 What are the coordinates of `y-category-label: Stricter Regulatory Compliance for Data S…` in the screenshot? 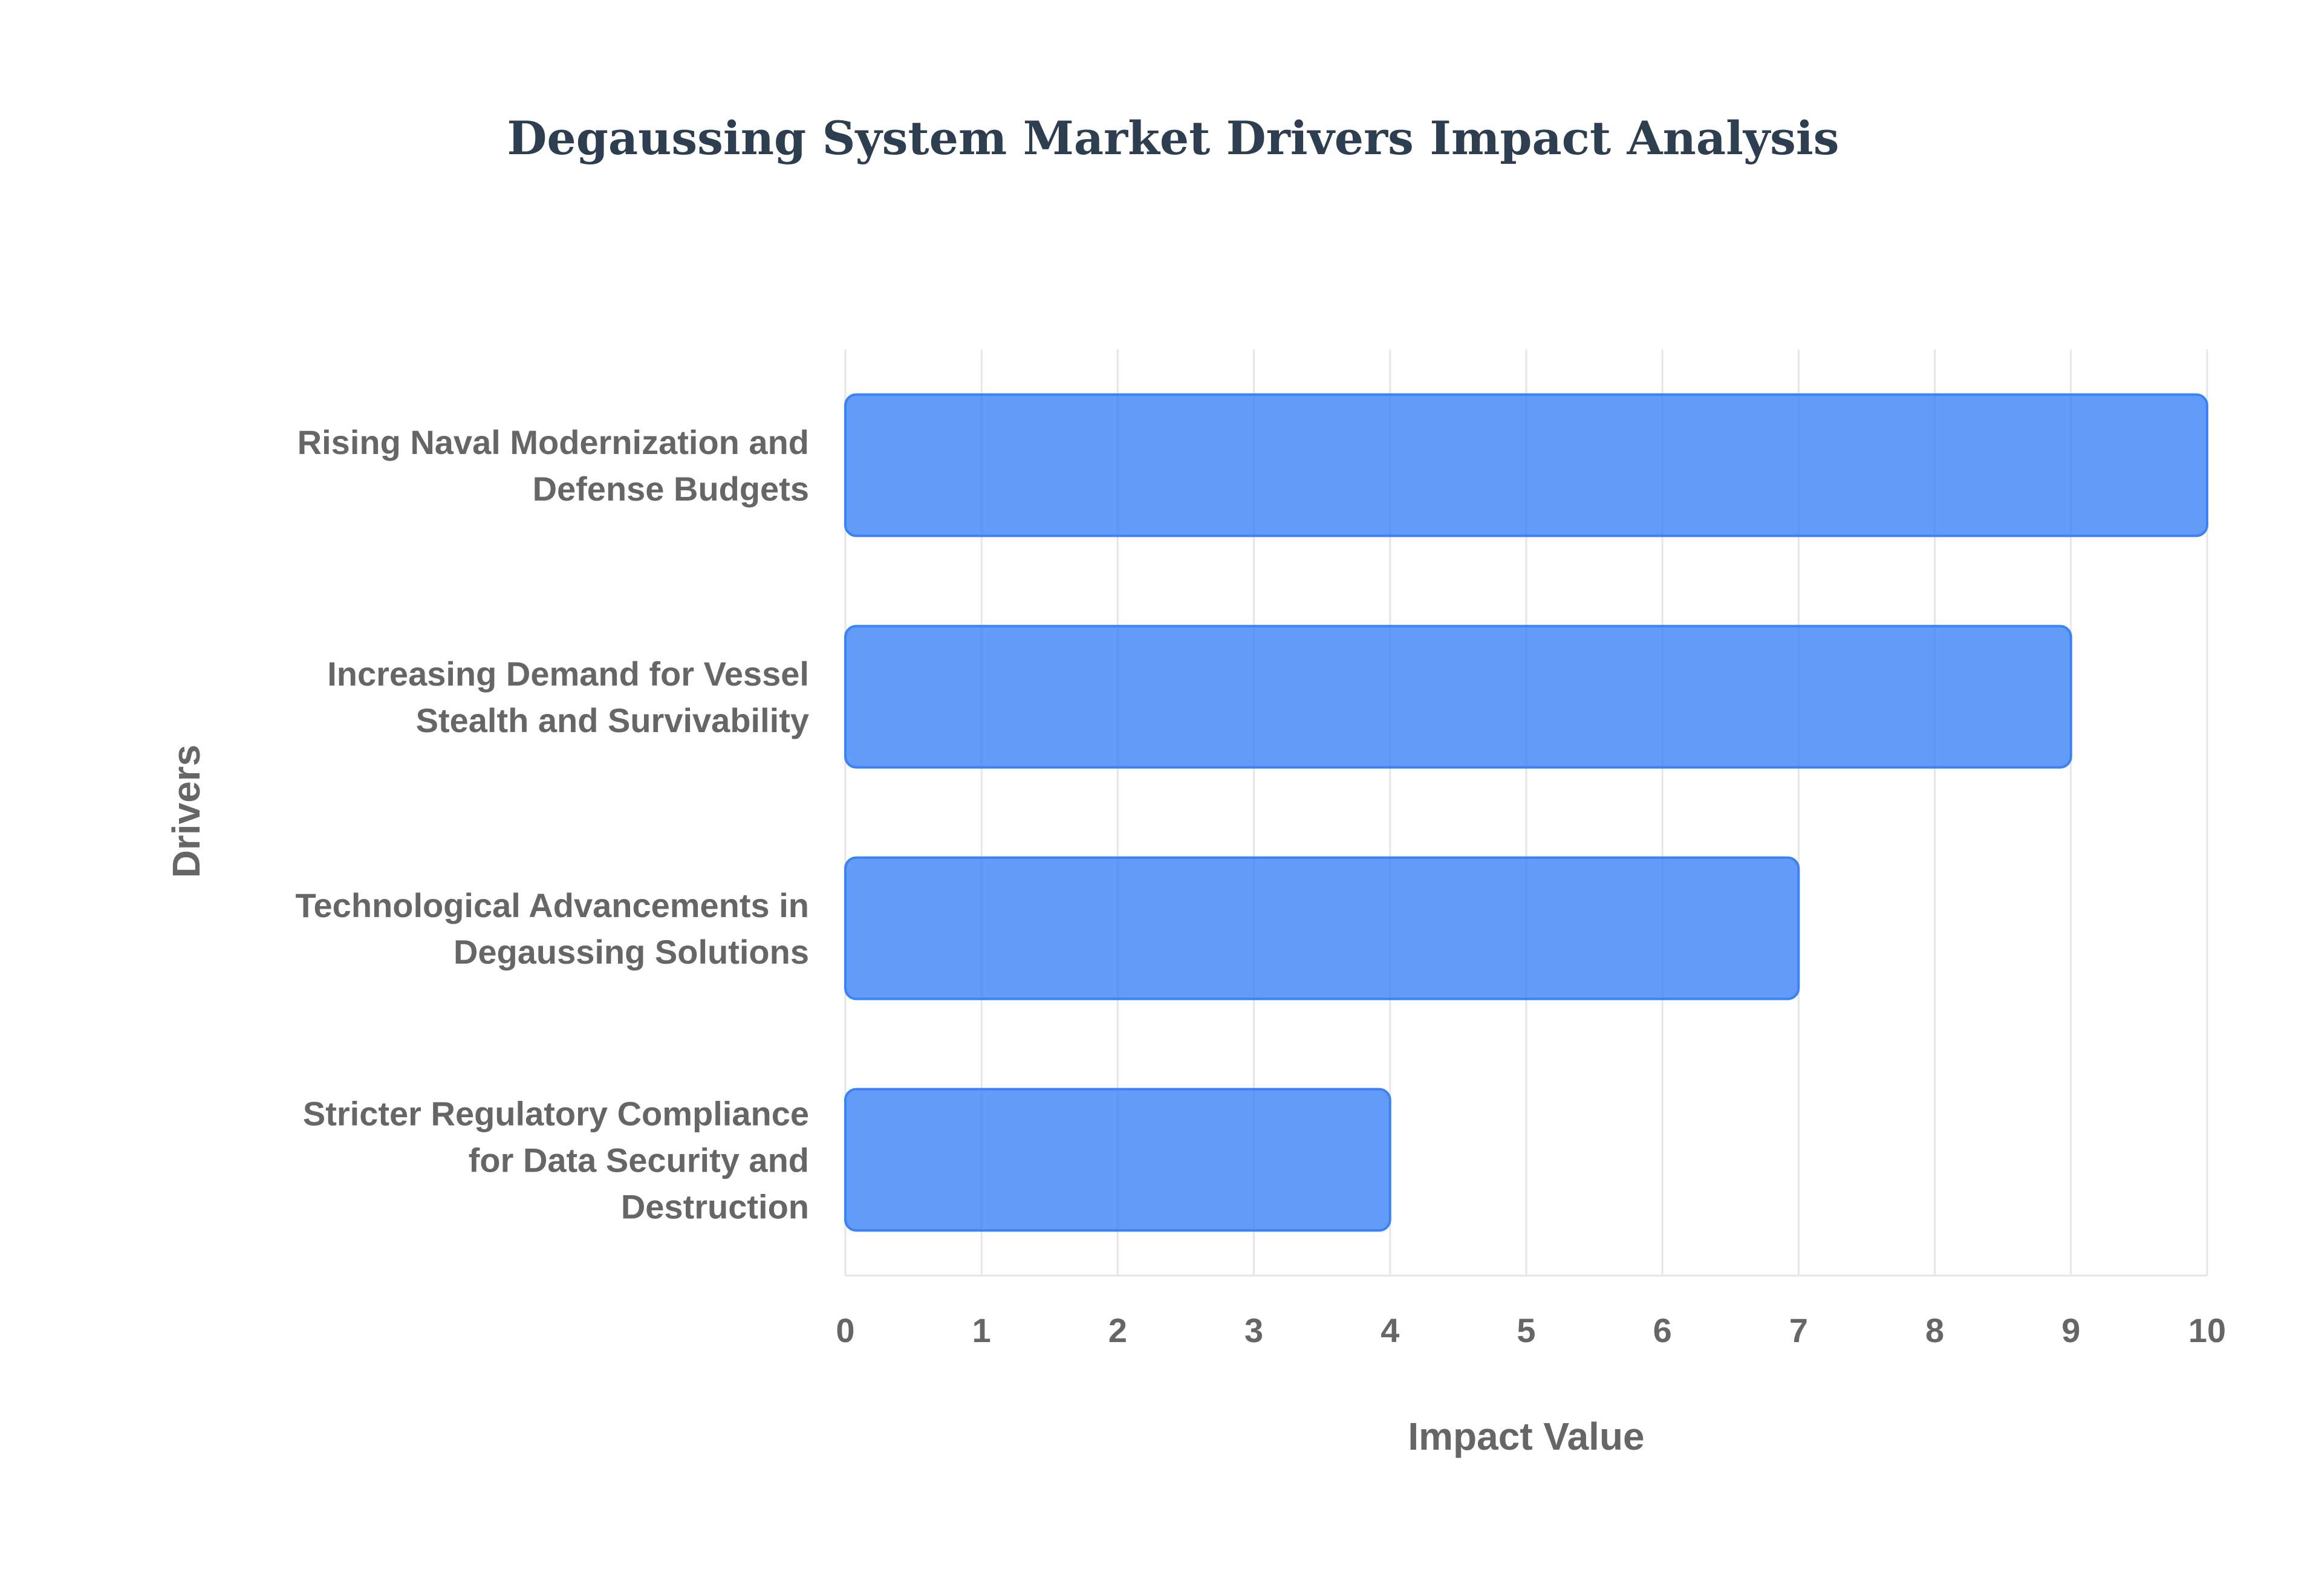 It's located at (556, 1160).